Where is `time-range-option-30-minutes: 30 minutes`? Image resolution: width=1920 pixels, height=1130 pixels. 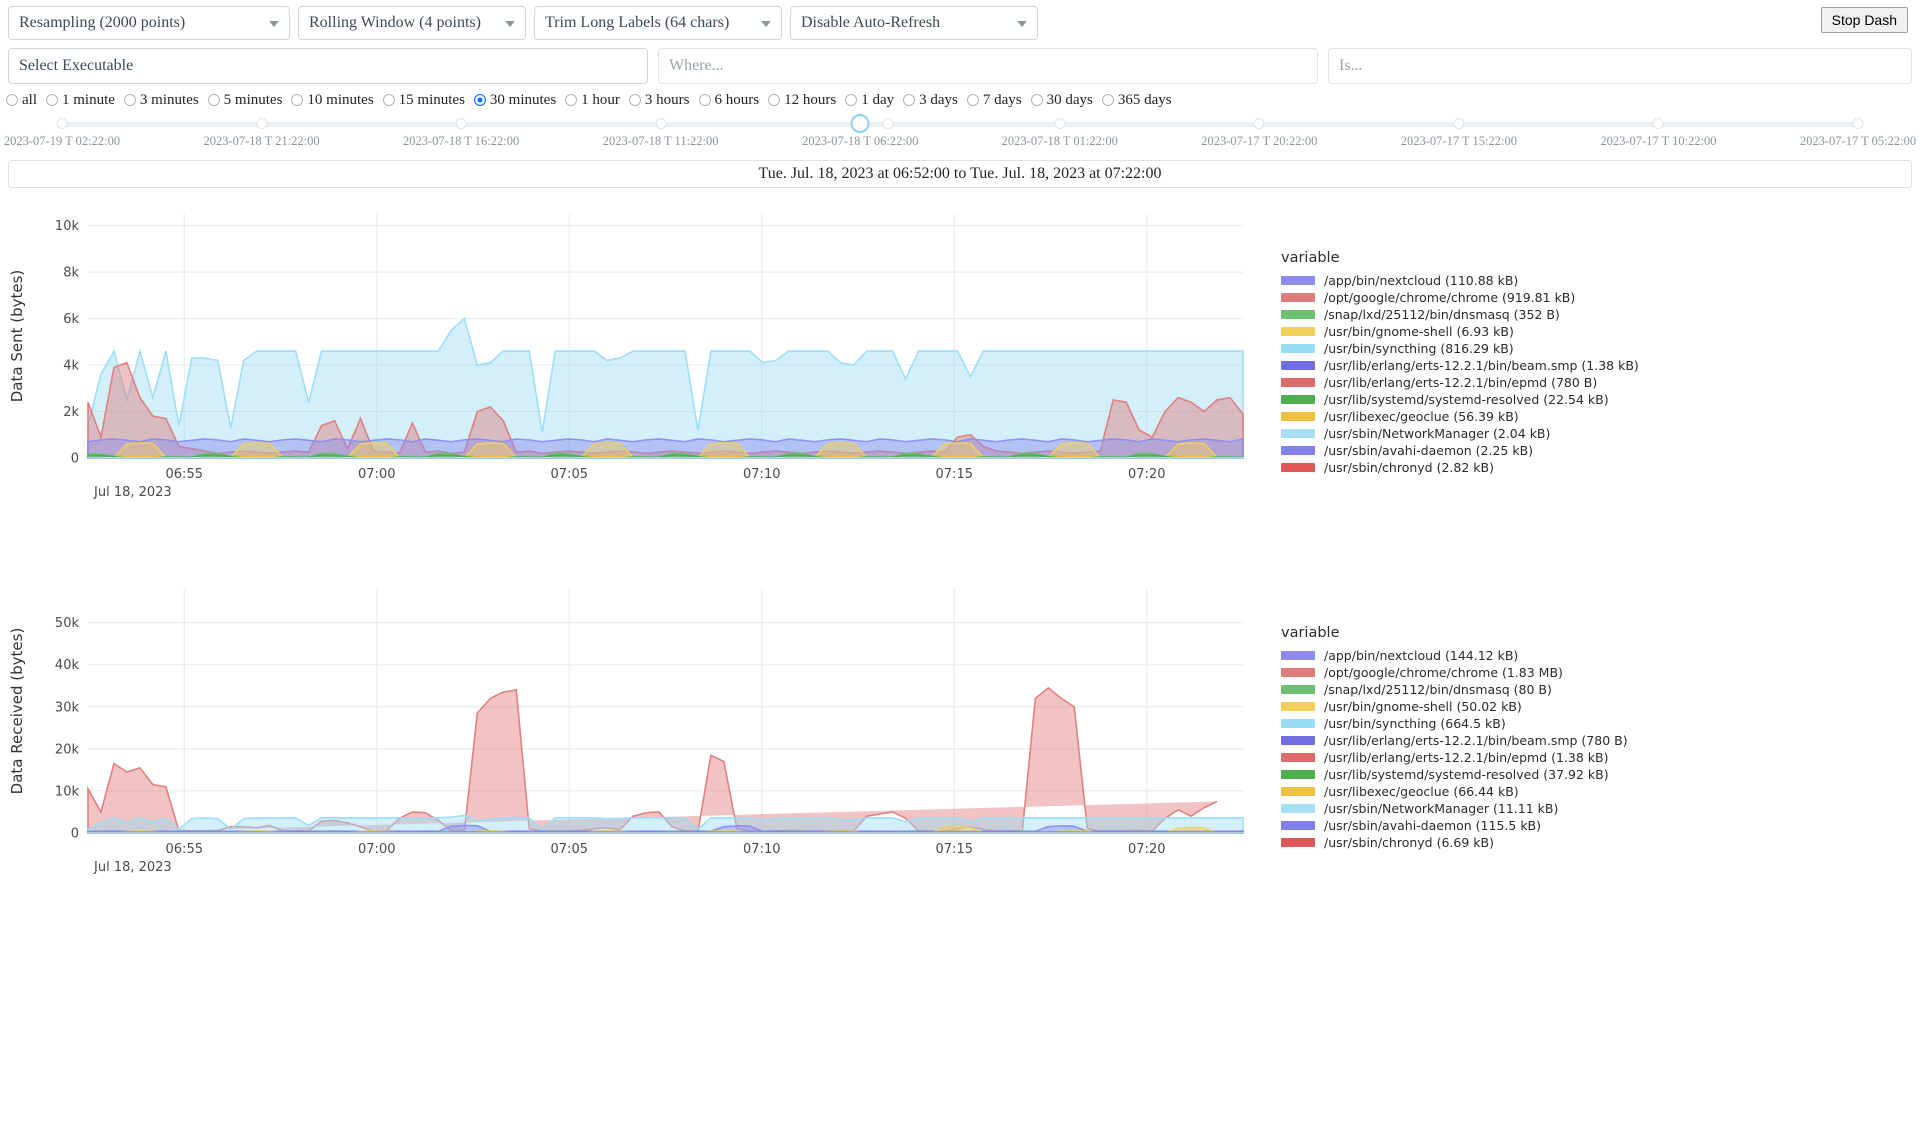
time-range-option-30-minutes: 30 minutes is located at coordinates (515, 100).